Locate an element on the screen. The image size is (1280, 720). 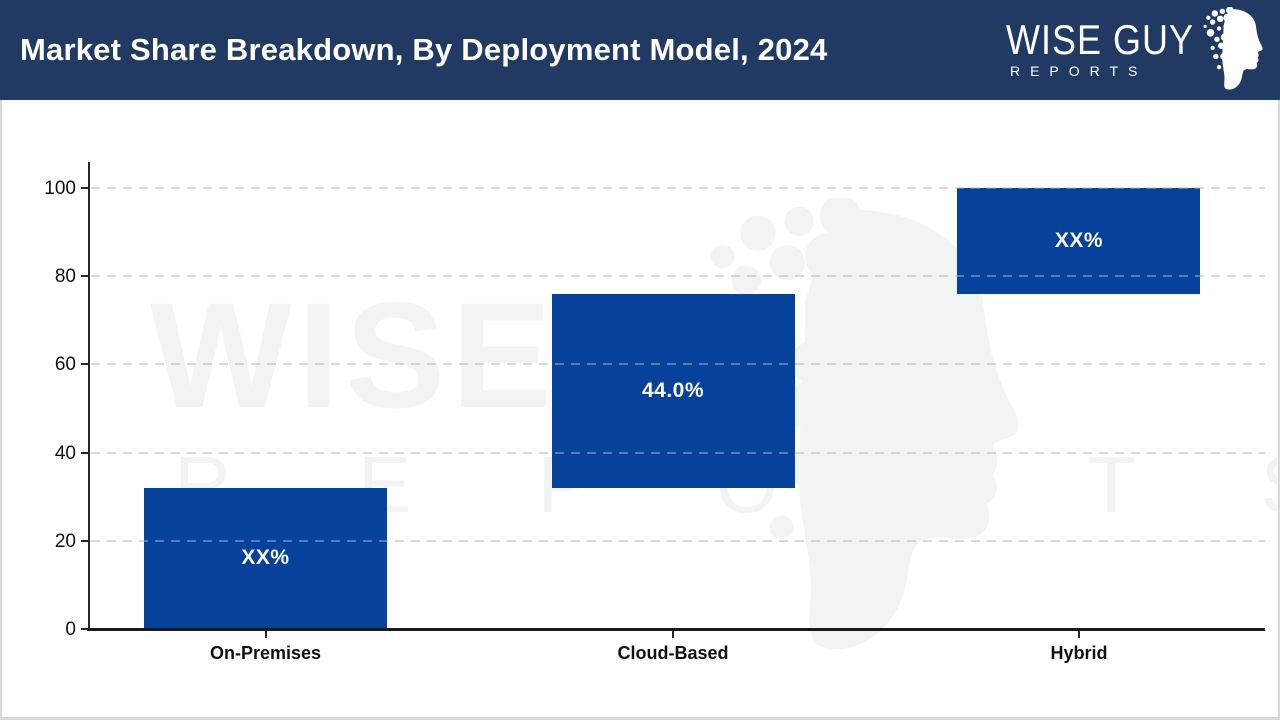
y-axis-tick-label: 60 is located at coordinates (65, 365).